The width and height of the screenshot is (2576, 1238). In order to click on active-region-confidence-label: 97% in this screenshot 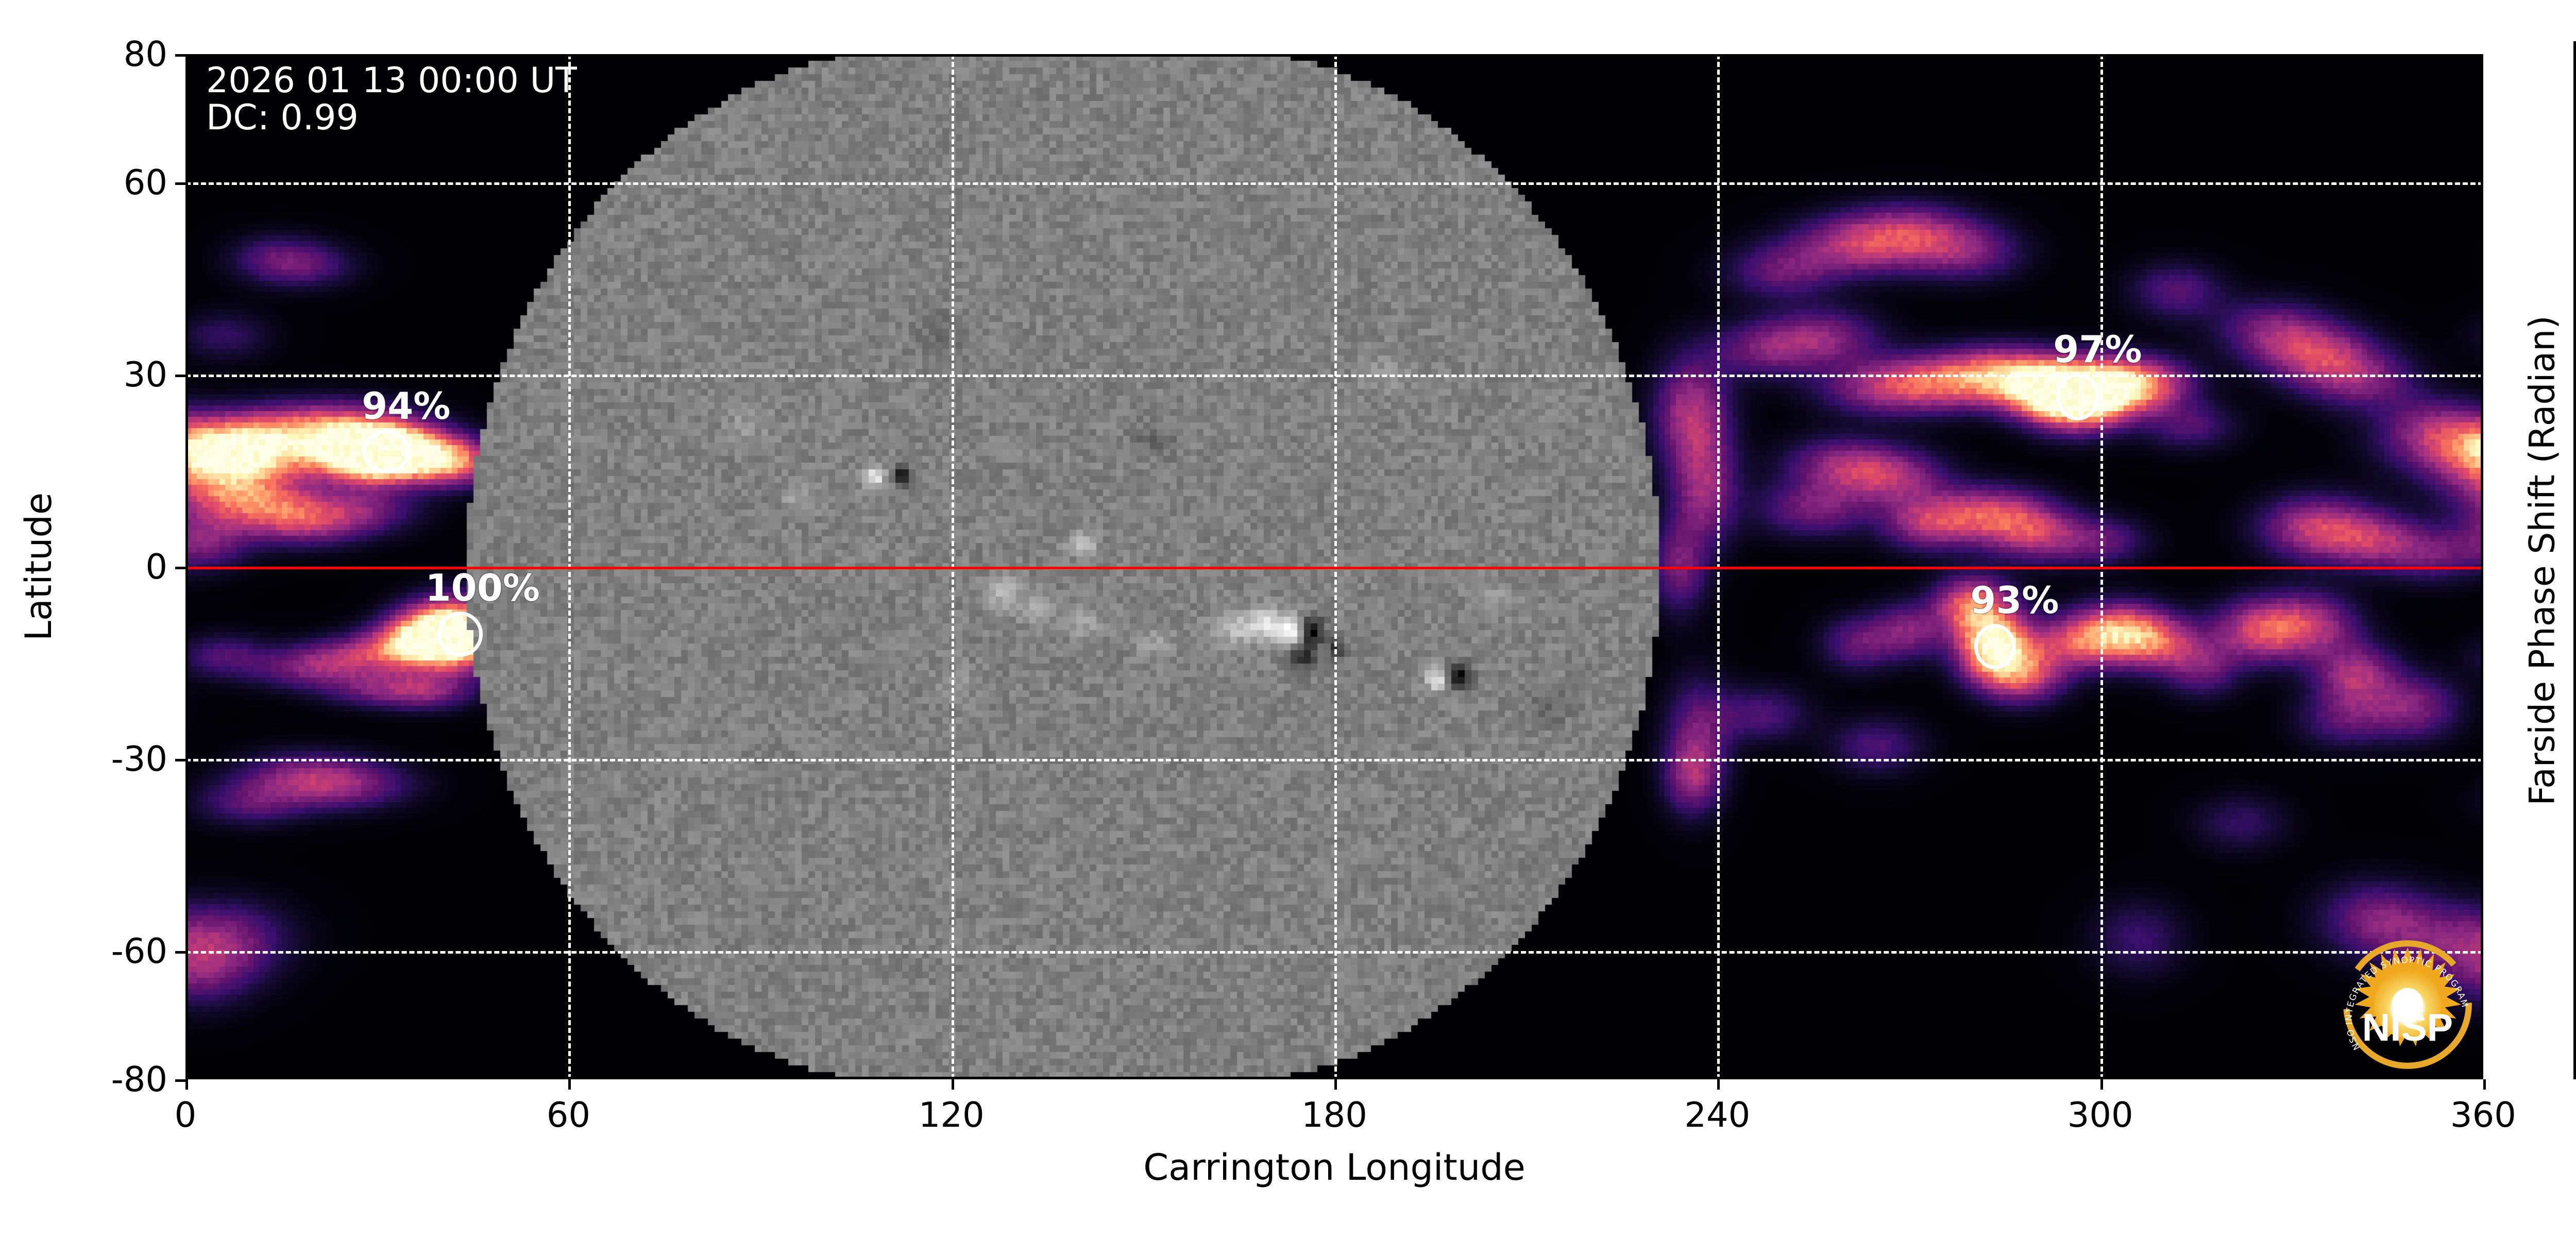, I will do `click(2097, 349)`.